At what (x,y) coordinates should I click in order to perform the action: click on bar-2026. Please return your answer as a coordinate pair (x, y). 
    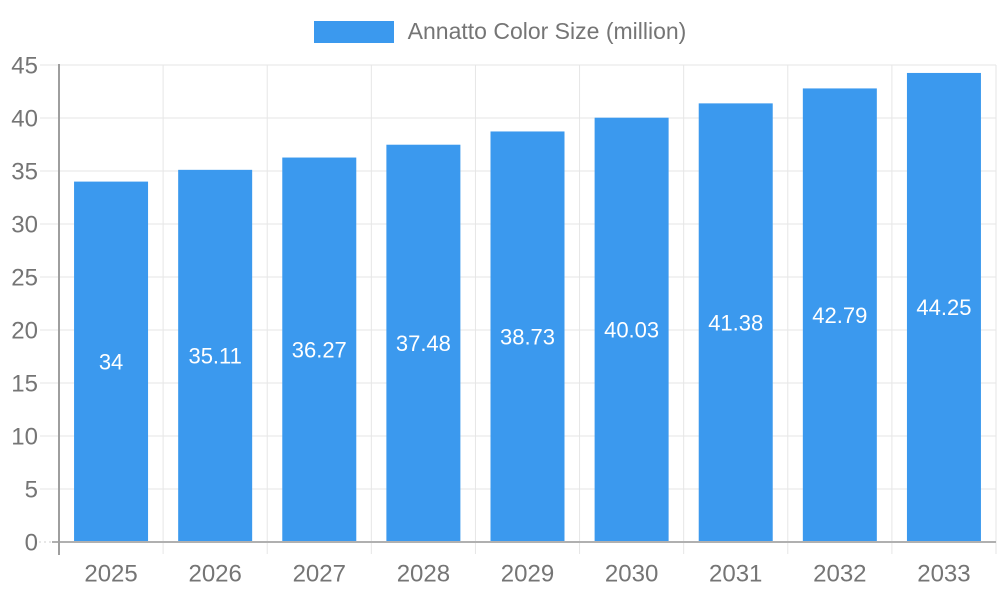
    Looking at the image, I should click on (215, 356).